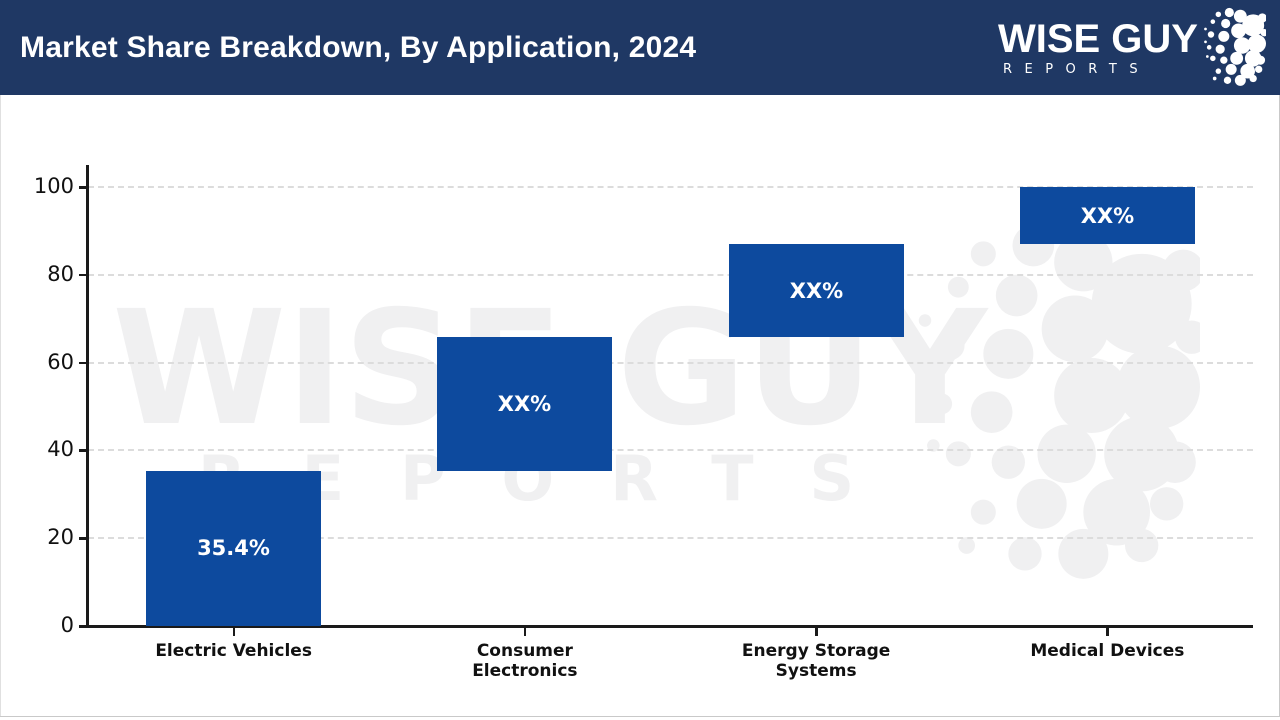  I want to click on wiseguy-head-icon, so click(1234, 47).